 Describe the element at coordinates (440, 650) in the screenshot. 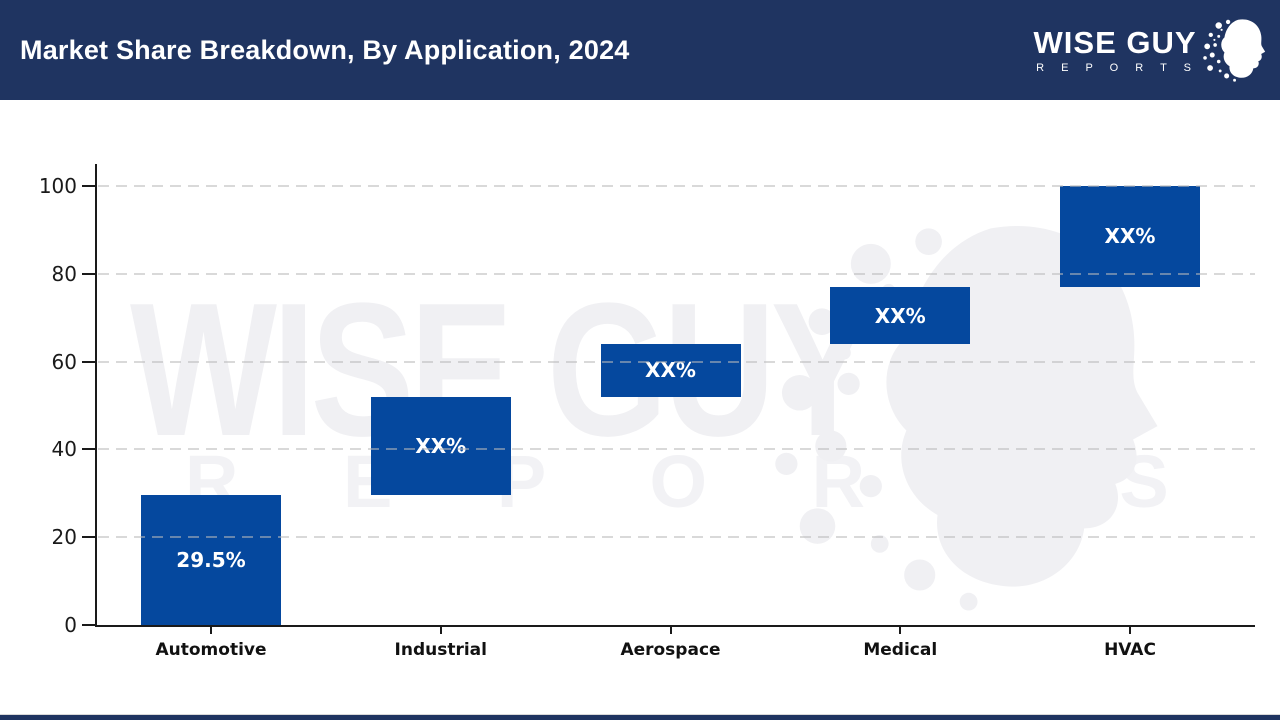

I see `category-label-industrial: Industrial` at that location.